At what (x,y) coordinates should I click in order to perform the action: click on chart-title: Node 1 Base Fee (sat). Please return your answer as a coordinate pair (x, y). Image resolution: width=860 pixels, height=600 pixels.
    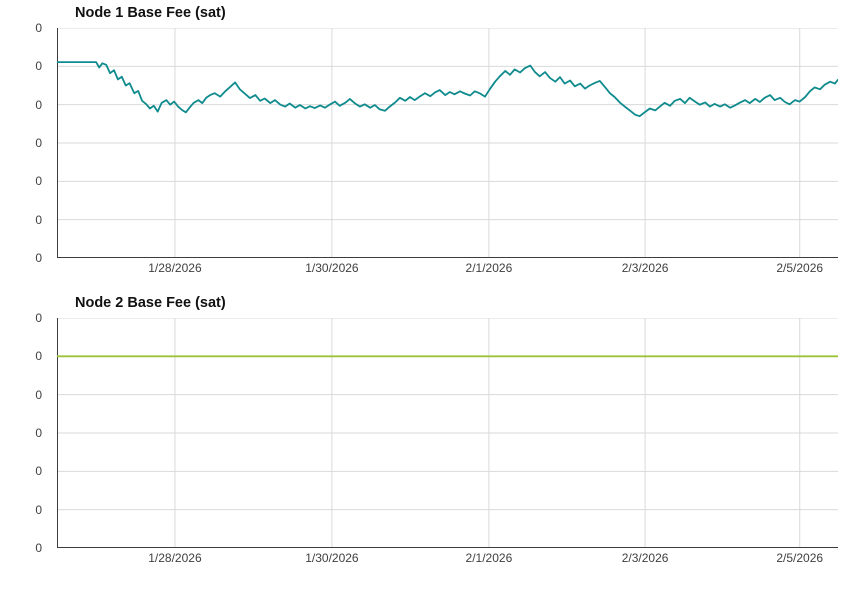
    Looking at the image, I should click on (150, 13).